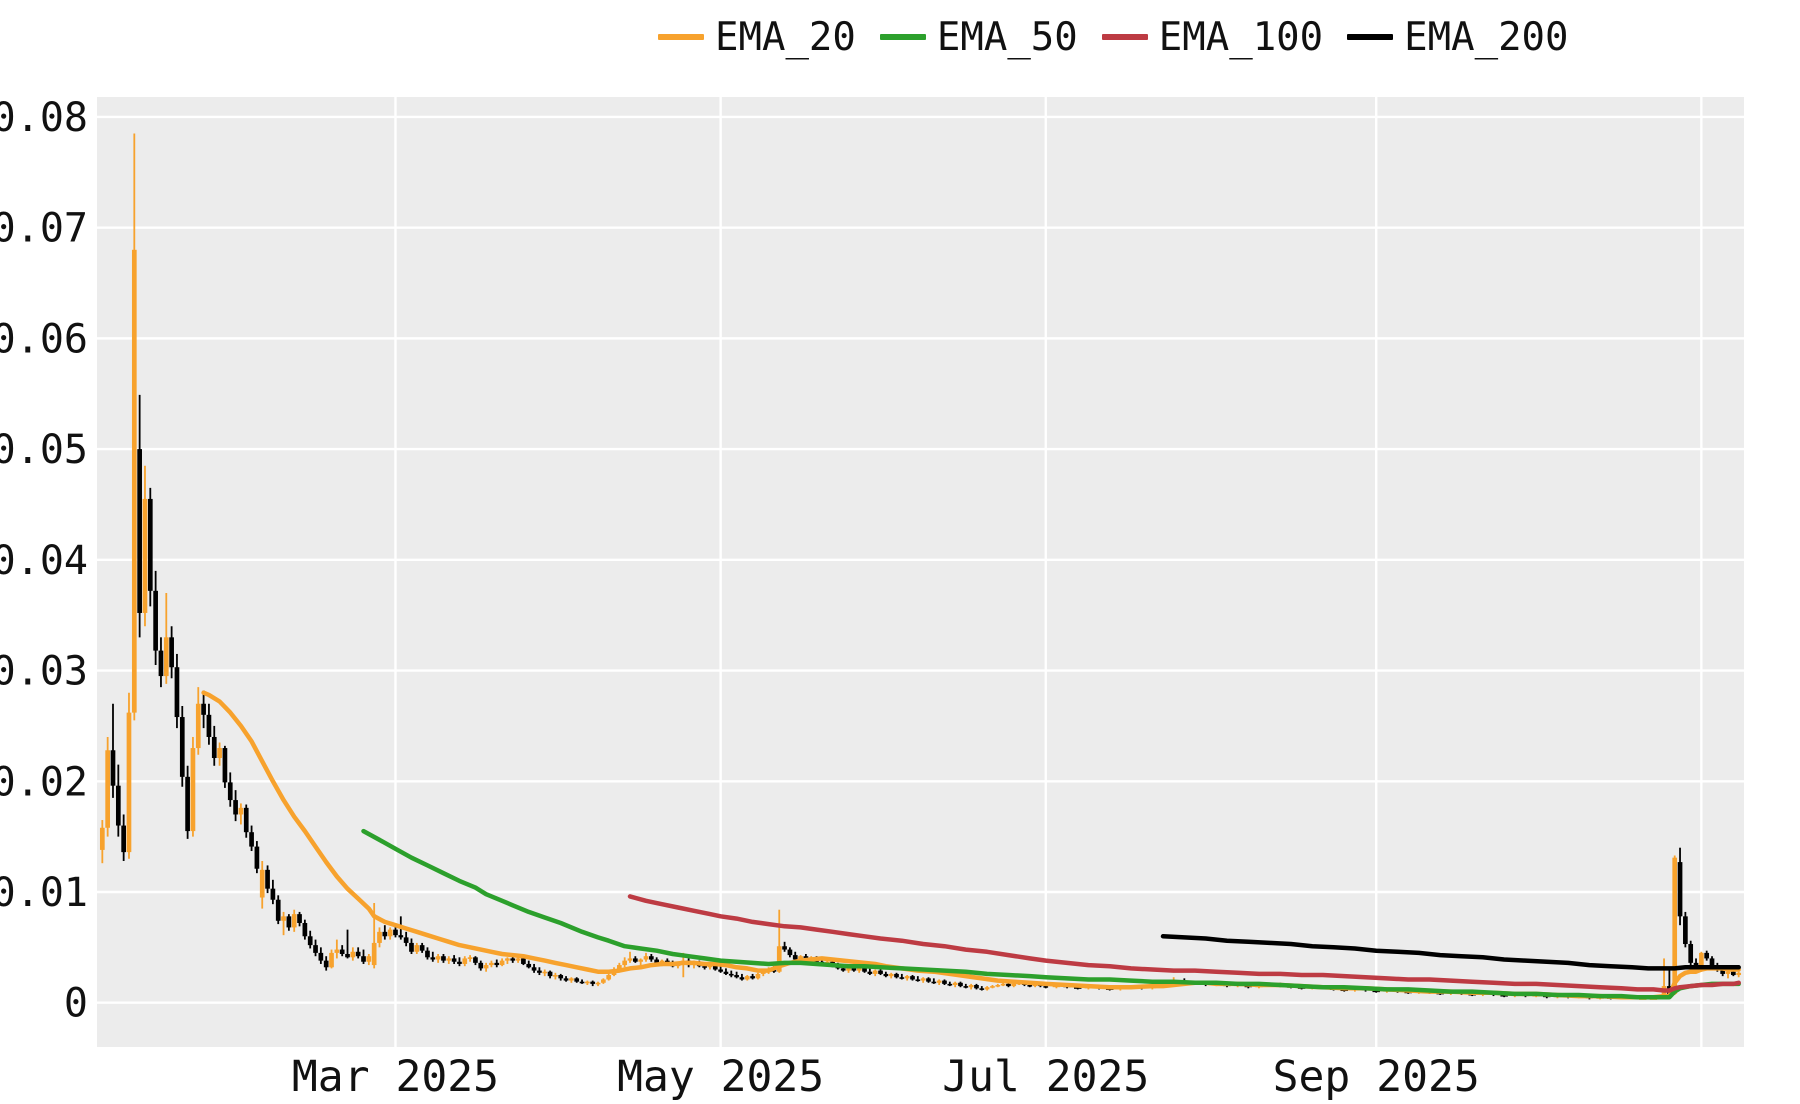  What do you see at coordinates (1370, 37) in the screenshot?
I see `ema-200-line-swatch-icon` at bounding box center [1370, 37].